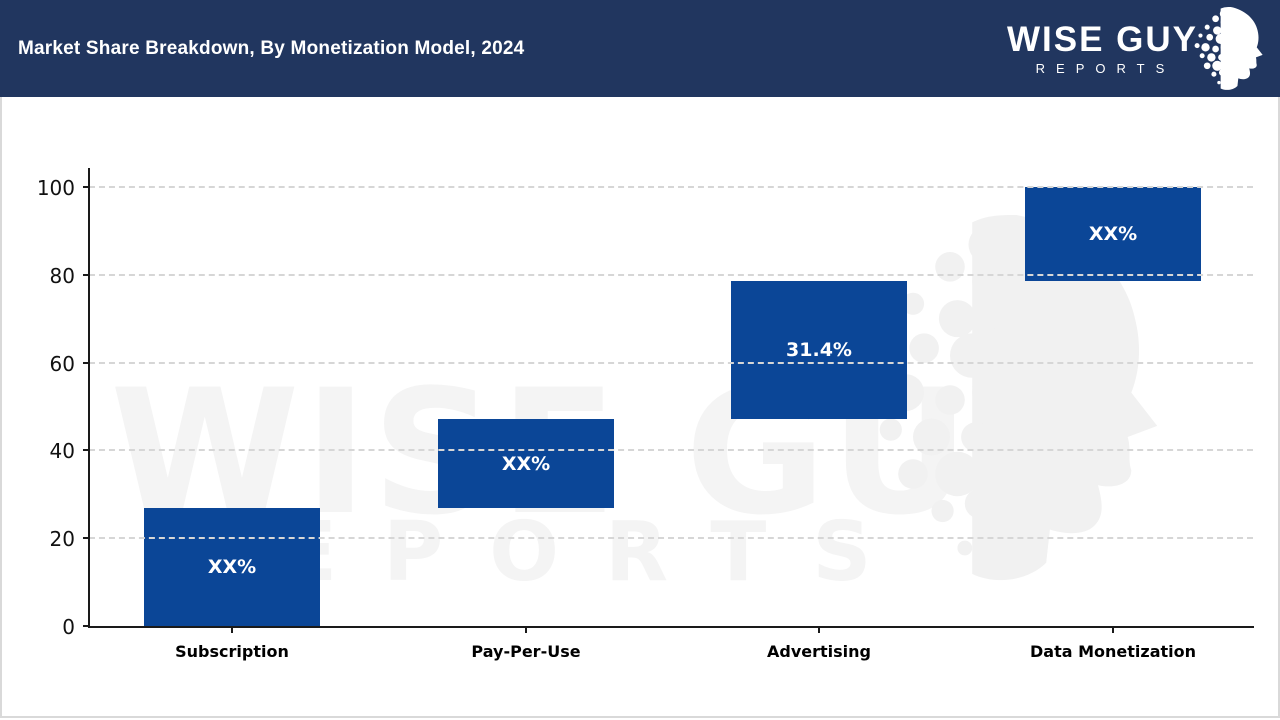 The width and height of the screenshot is (1280, 720). I want to click on wise-guy-reports-logo: WISE GUY REPORTS, so click(1136, 48).